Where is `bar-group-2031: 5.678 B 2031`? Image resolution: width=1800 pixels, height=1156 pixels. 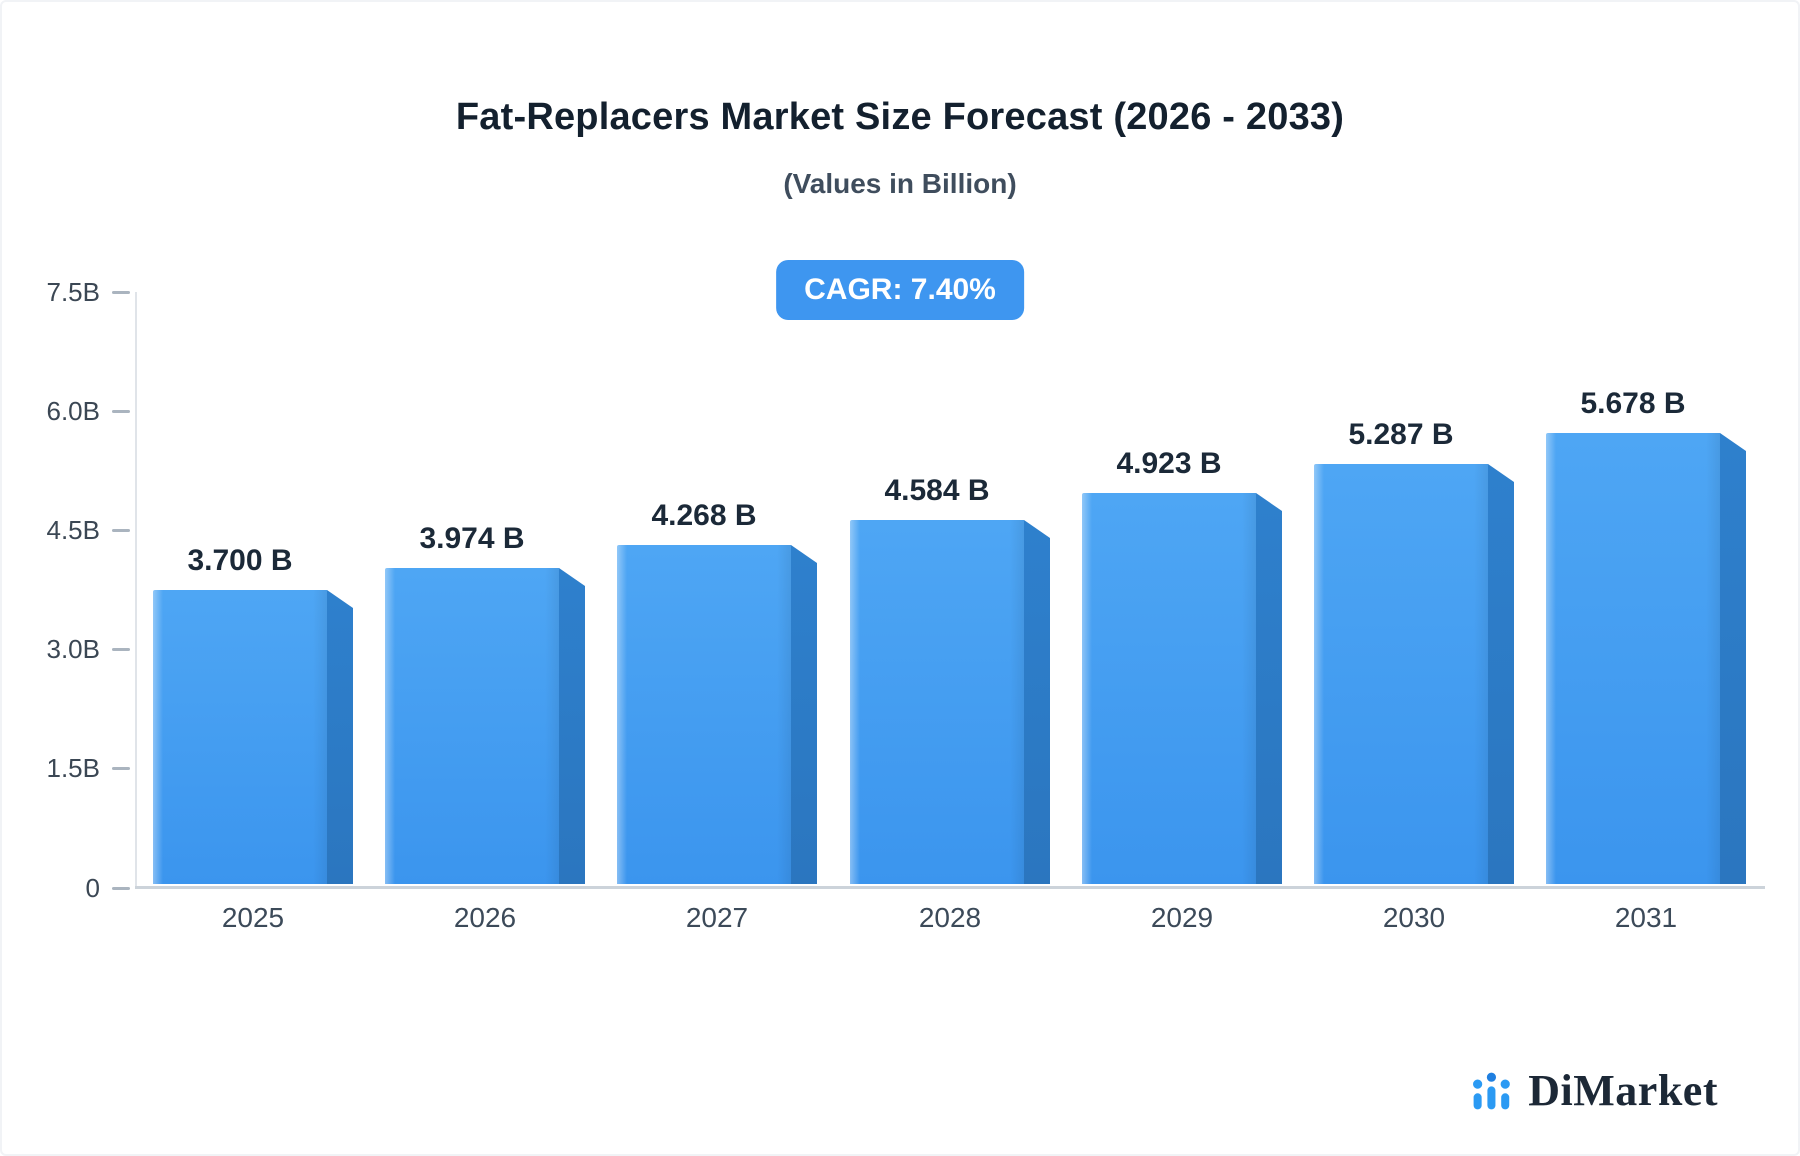 bar-group-2031: 5.678 B 2031 is located at coordinates (1646, 660).